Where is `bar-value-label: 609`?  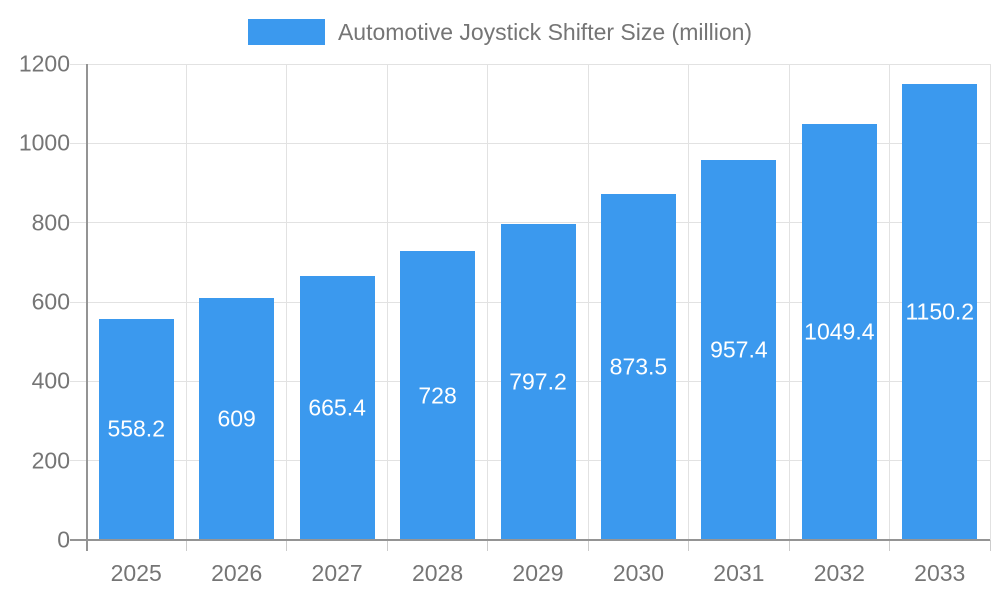 bar-value-label: 609 is located at coordinates (236, 418).